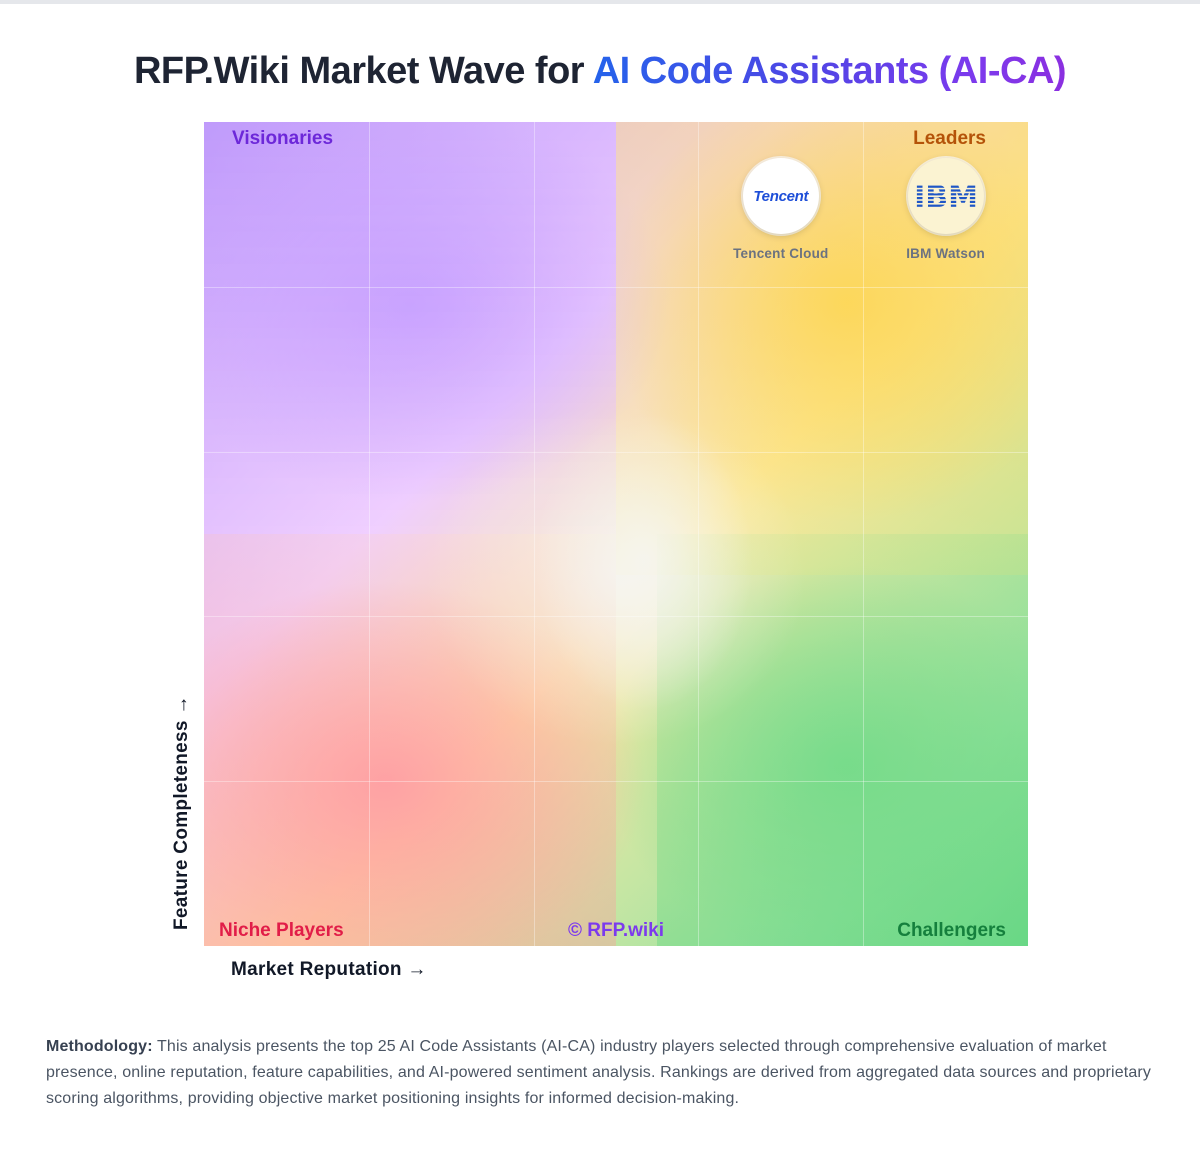 The height and width of the screenshot is (1160, 1200). Describe the element at coordinates (99, 1046) in the screenshot. I see `methodology-label: Methodology:` at that location.